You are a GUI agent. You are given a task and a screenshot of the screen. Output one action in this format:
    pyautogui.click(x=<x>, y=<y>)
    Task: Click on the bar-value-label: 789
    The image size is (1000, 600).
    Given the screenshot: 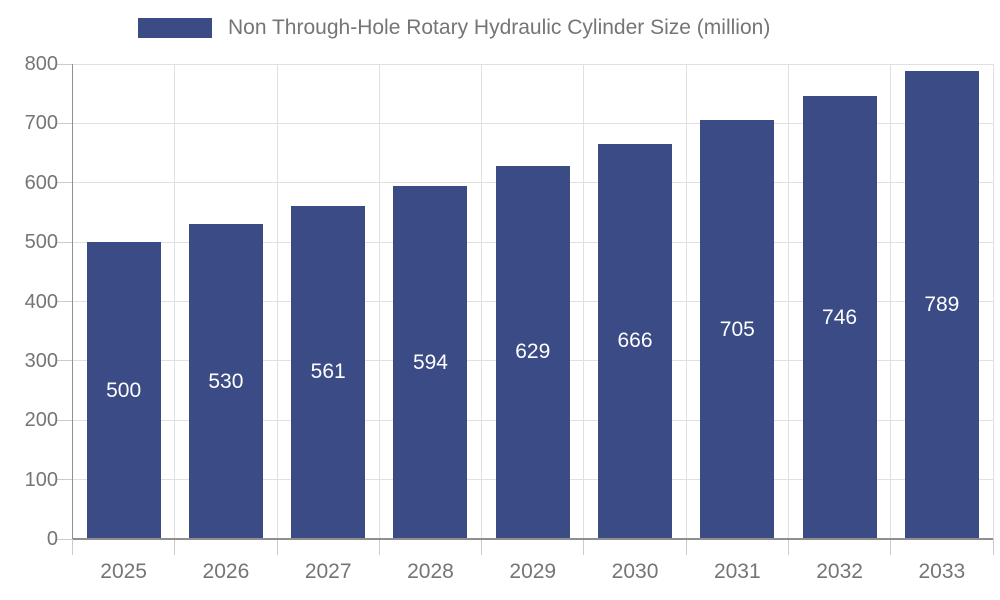 What is the action you would take?
    pyautogui.click(x=942, y=304)
    